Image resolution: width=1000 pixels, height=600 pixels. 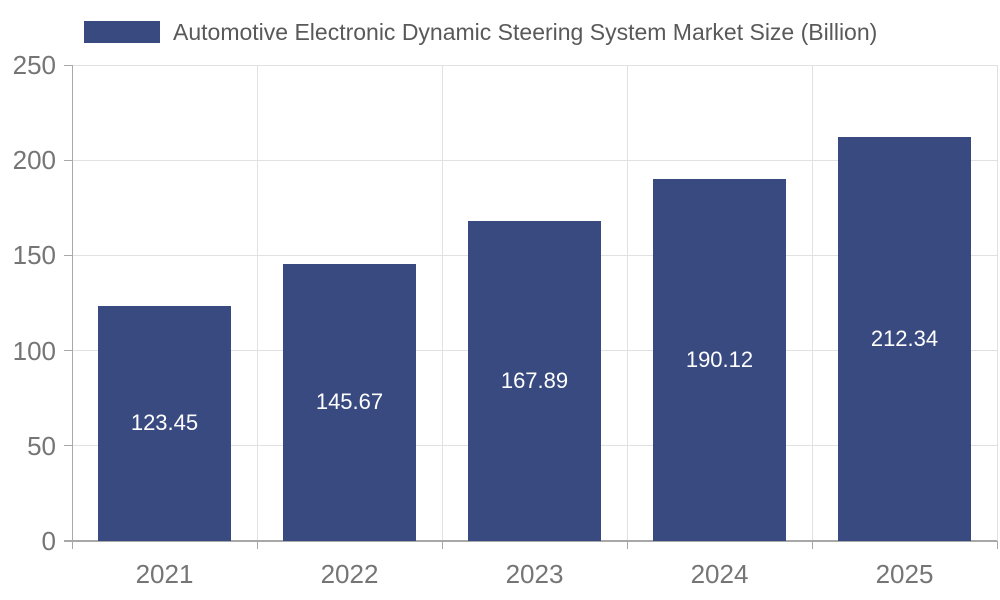 I want to click on bar-value-label: 167.89, so click(x=534, y=381).